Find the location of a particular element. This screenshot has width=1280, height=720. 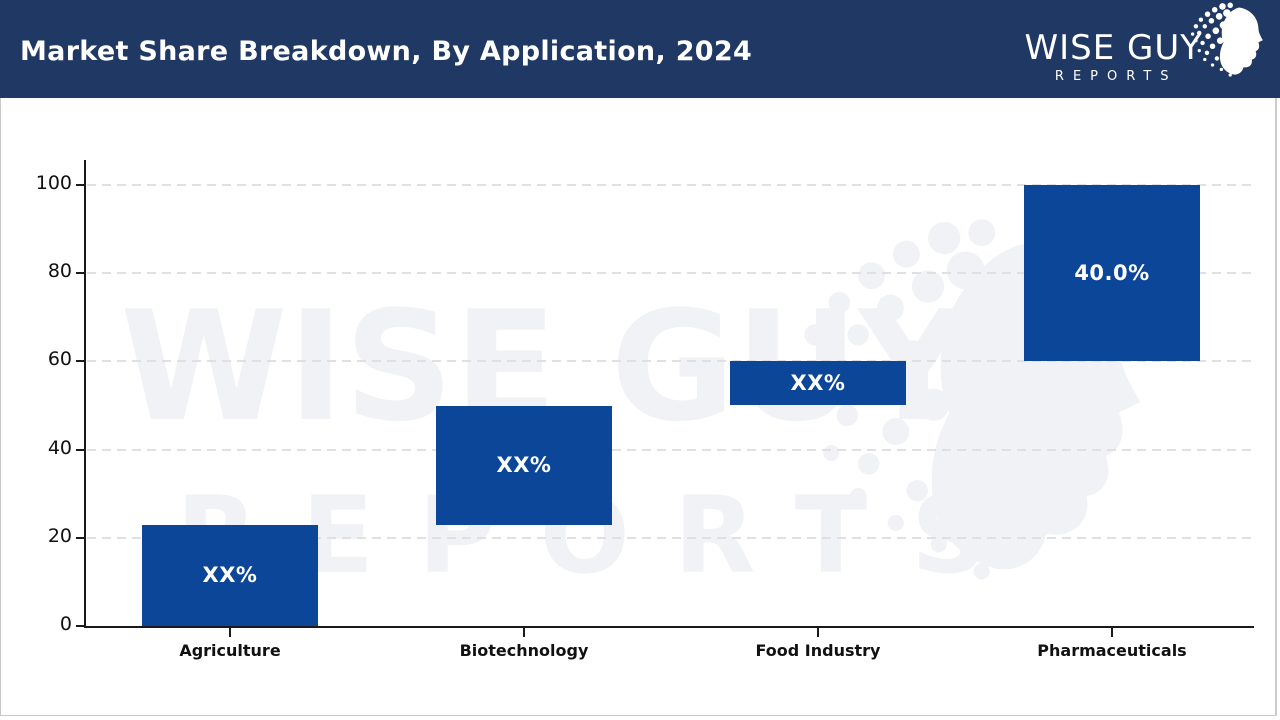

y-tick-label: 80 is located at coordinates (59, 271).